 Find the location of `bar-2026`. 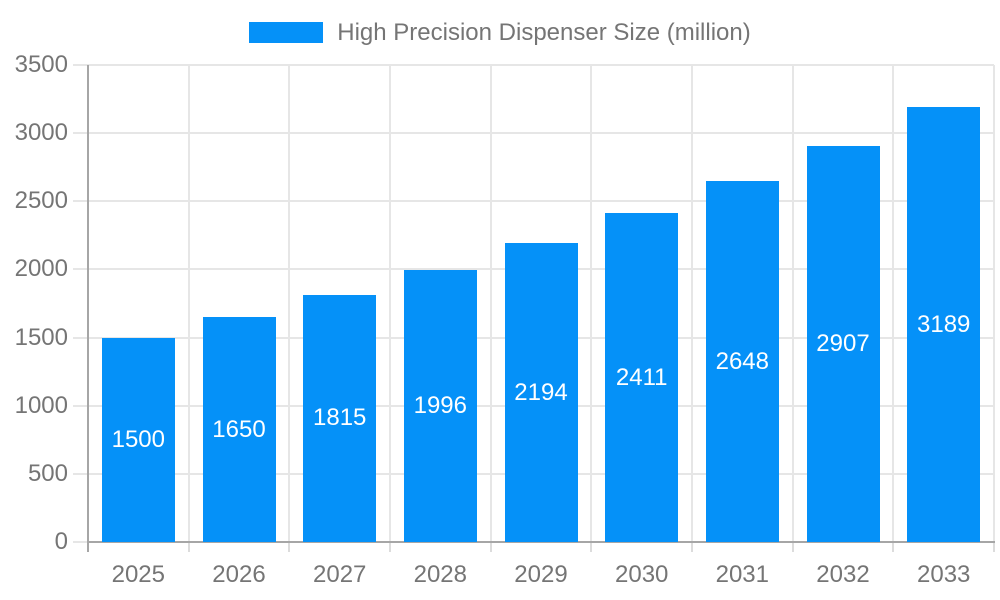

bar-2026 is located at coordinates (239, 429).